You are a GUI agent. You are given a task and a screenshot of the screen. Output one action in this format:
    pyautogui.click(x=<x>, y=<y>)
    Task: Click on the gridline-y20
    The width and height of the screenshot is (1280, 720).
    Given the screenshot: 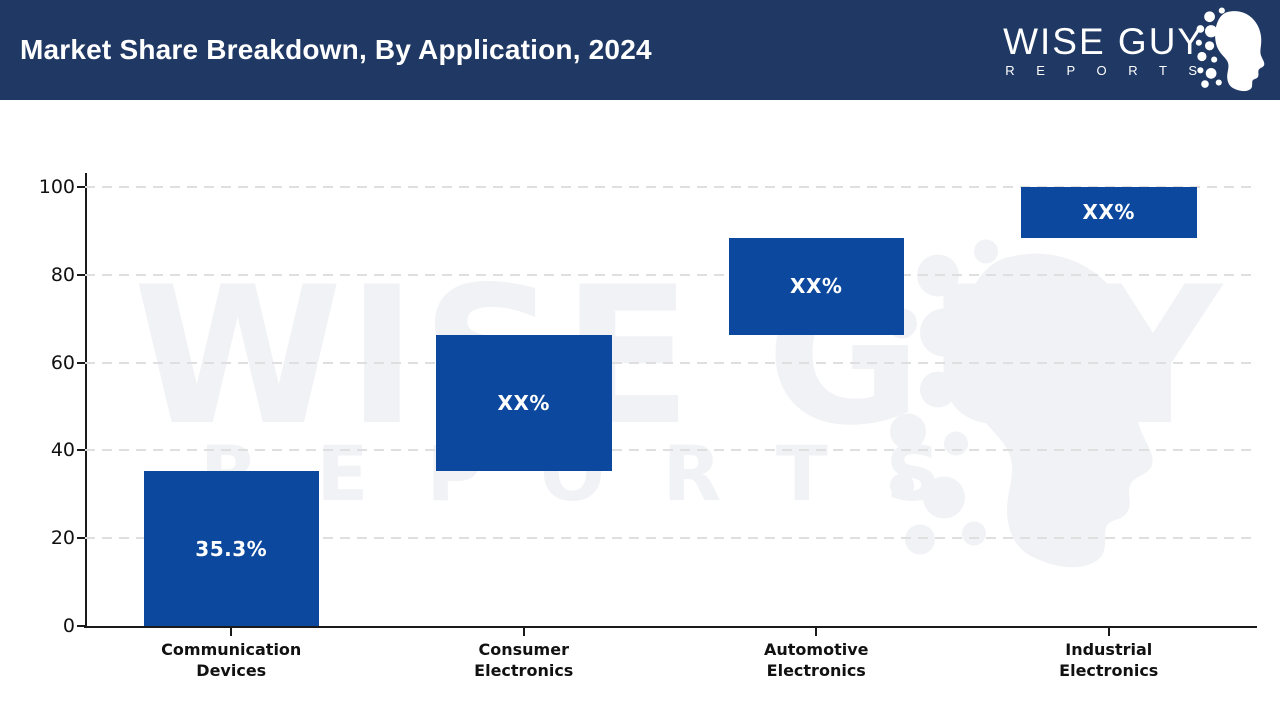 What is the action you would take?
    pyautogui.click(x=670, y=538)
    